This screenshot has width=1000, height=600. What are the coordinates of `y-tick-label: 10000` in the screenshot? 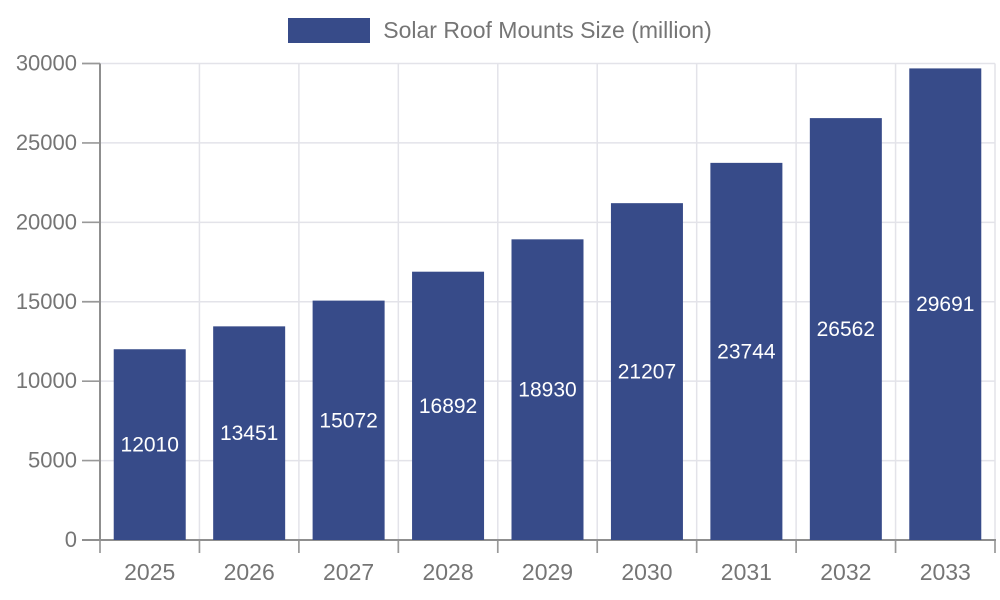 It's located at (46, 380).